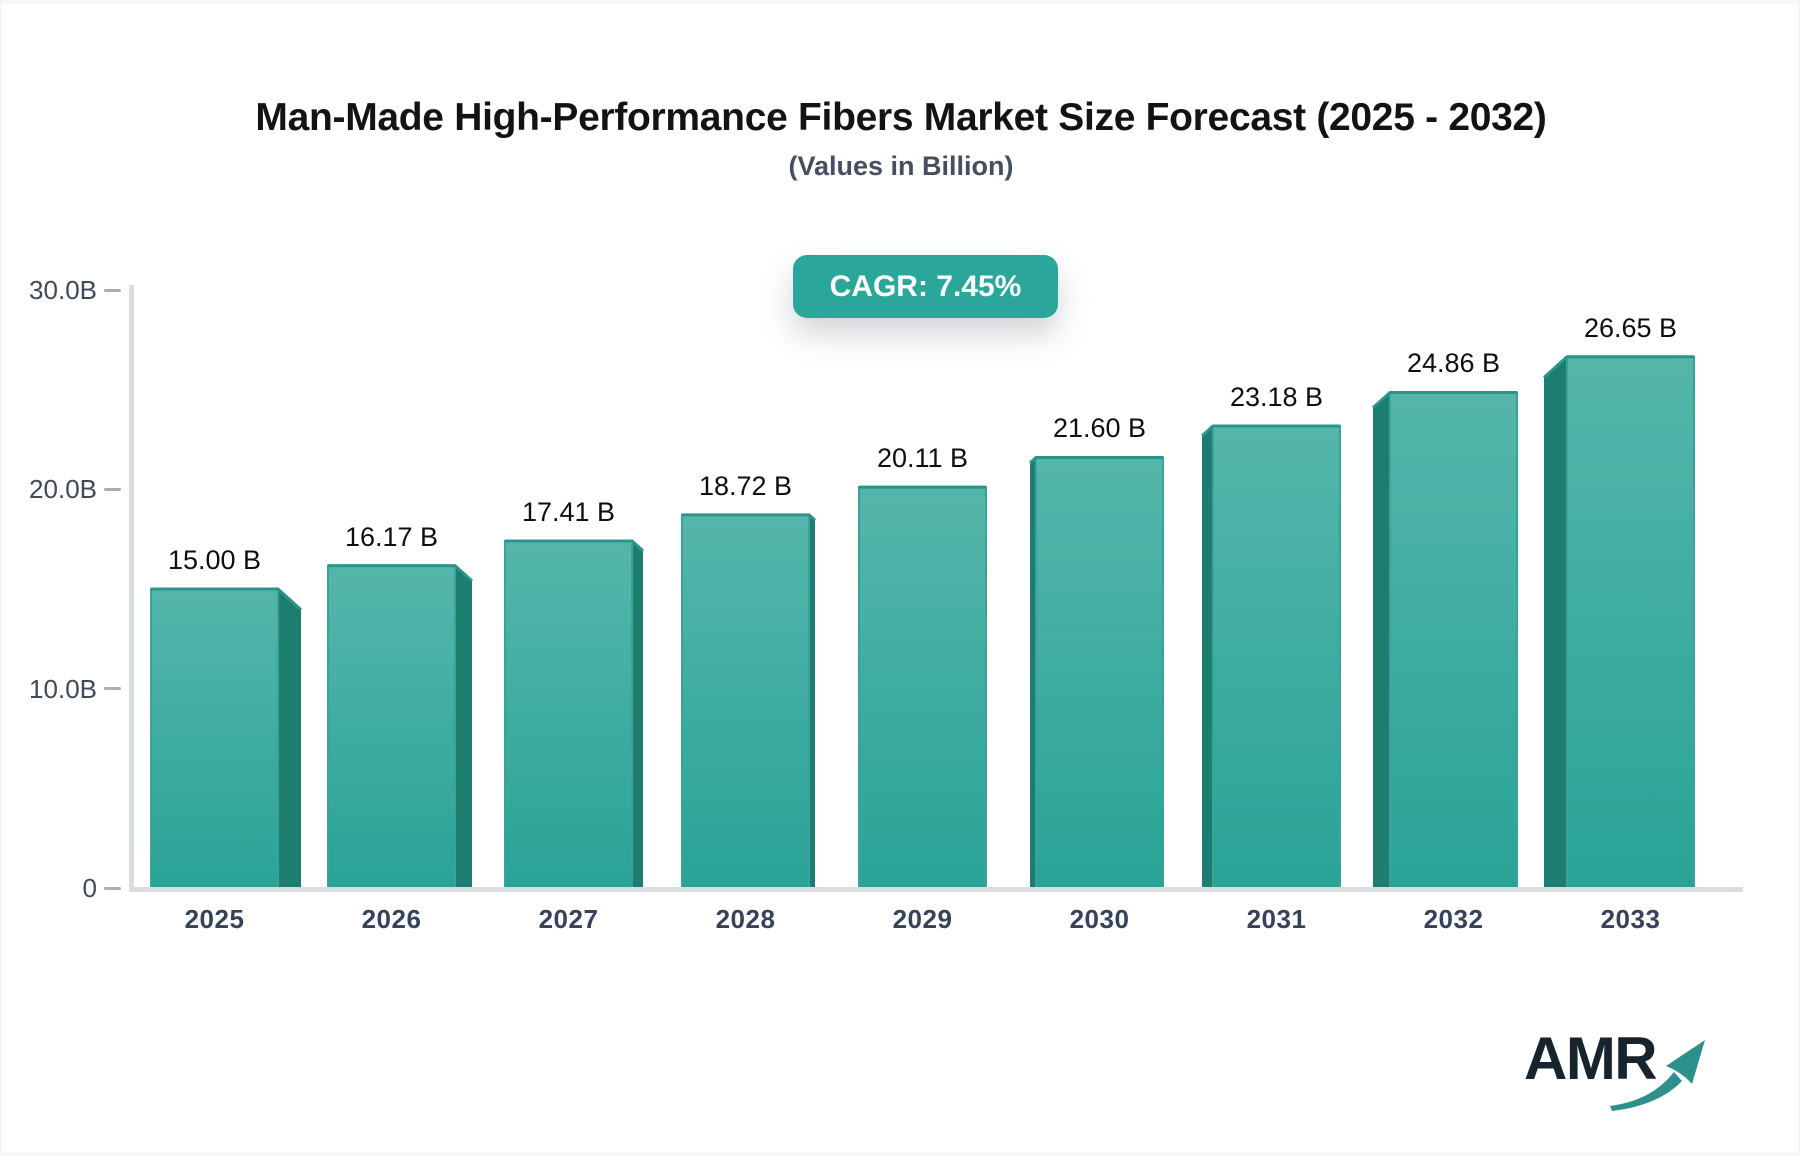 The width and height of the screenshot is (1800, 1156). What do you see at coordinates (214, 560) in the screenshot?
I see `bar-value-label: 15.00 B` at bounding box center [214, 560].